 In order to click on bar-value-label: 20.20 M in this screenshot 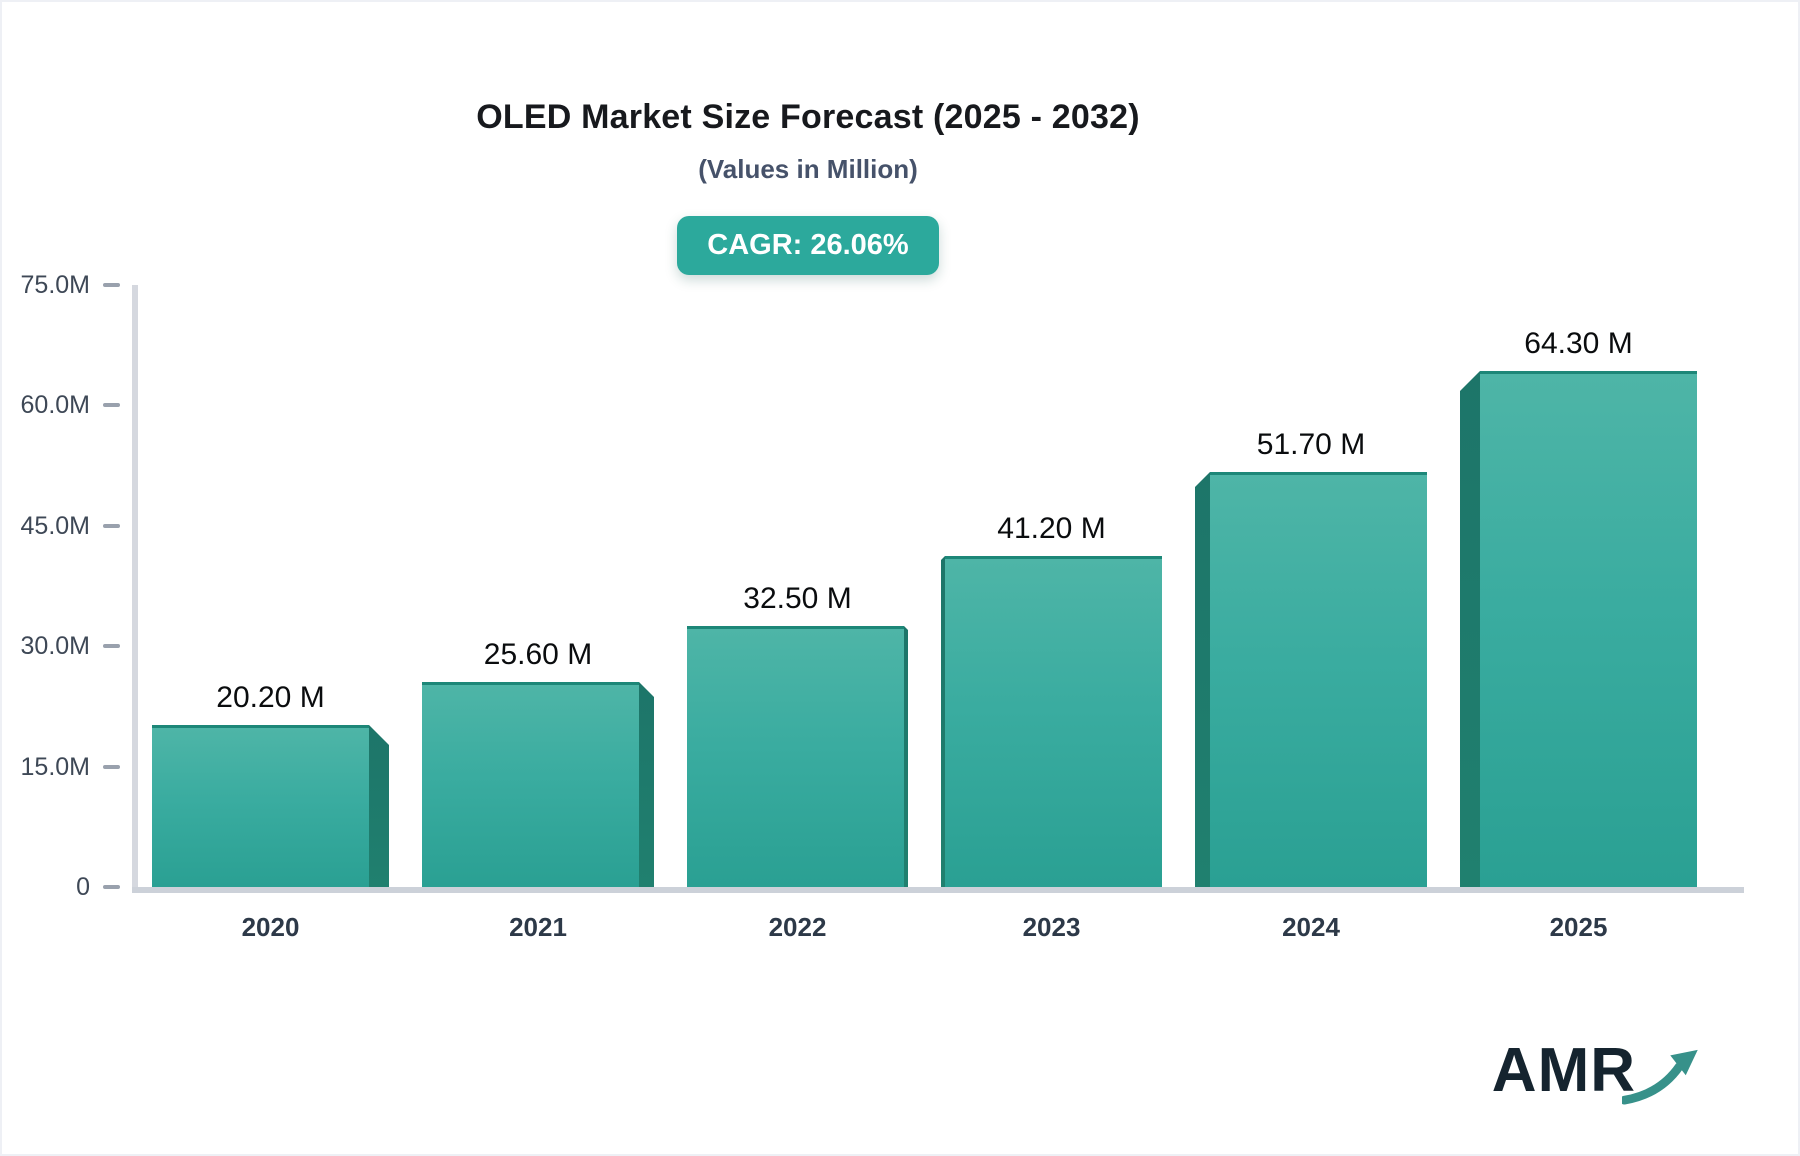, I will do `click(270, 697)`.